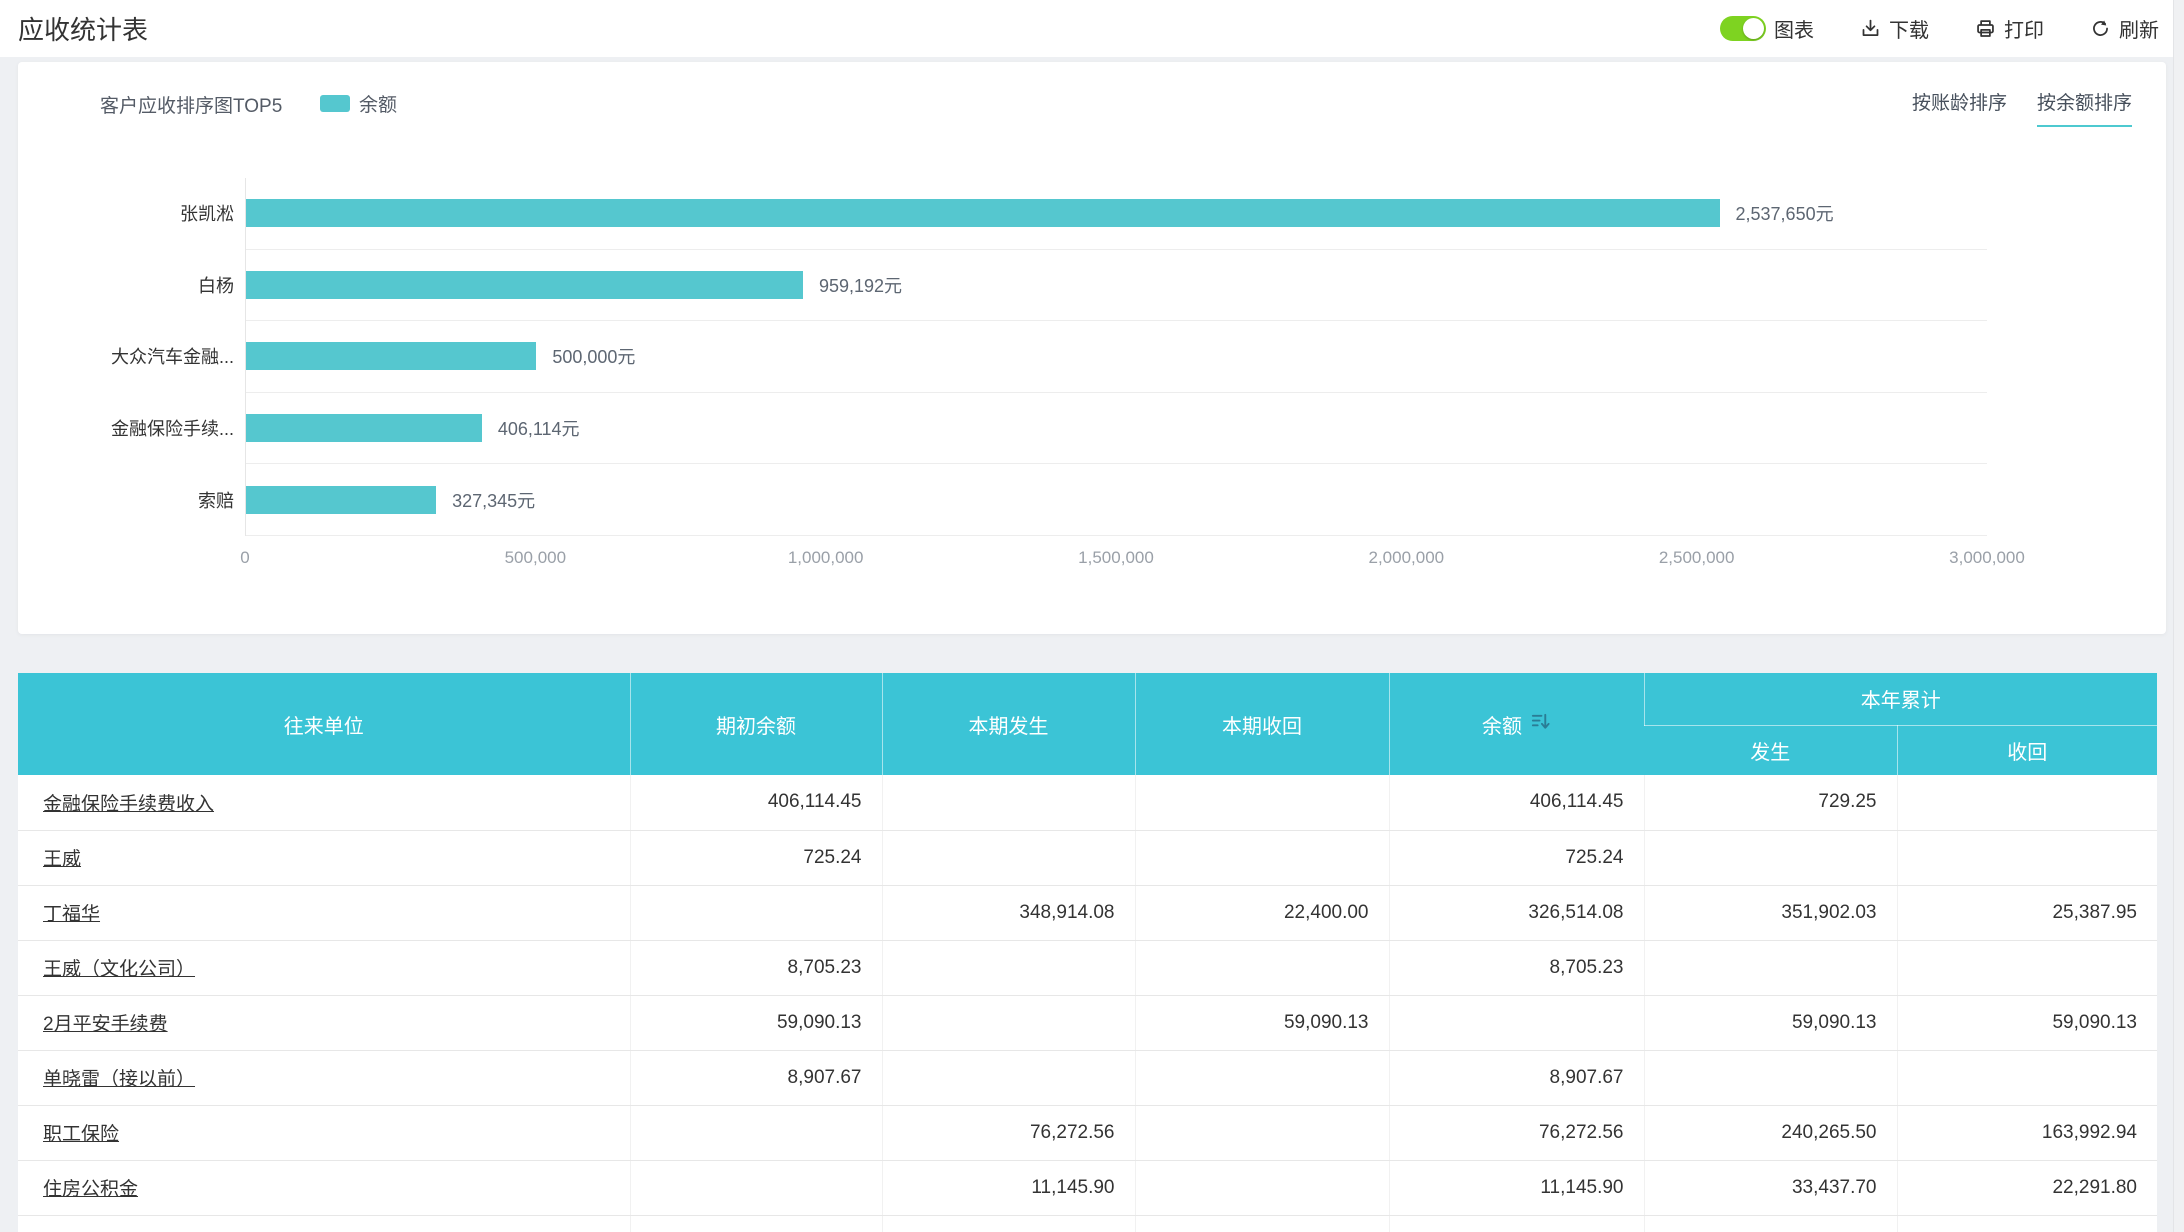  I want to click on cell-ytd-received: 59,090.13, so click(2026, 1023).